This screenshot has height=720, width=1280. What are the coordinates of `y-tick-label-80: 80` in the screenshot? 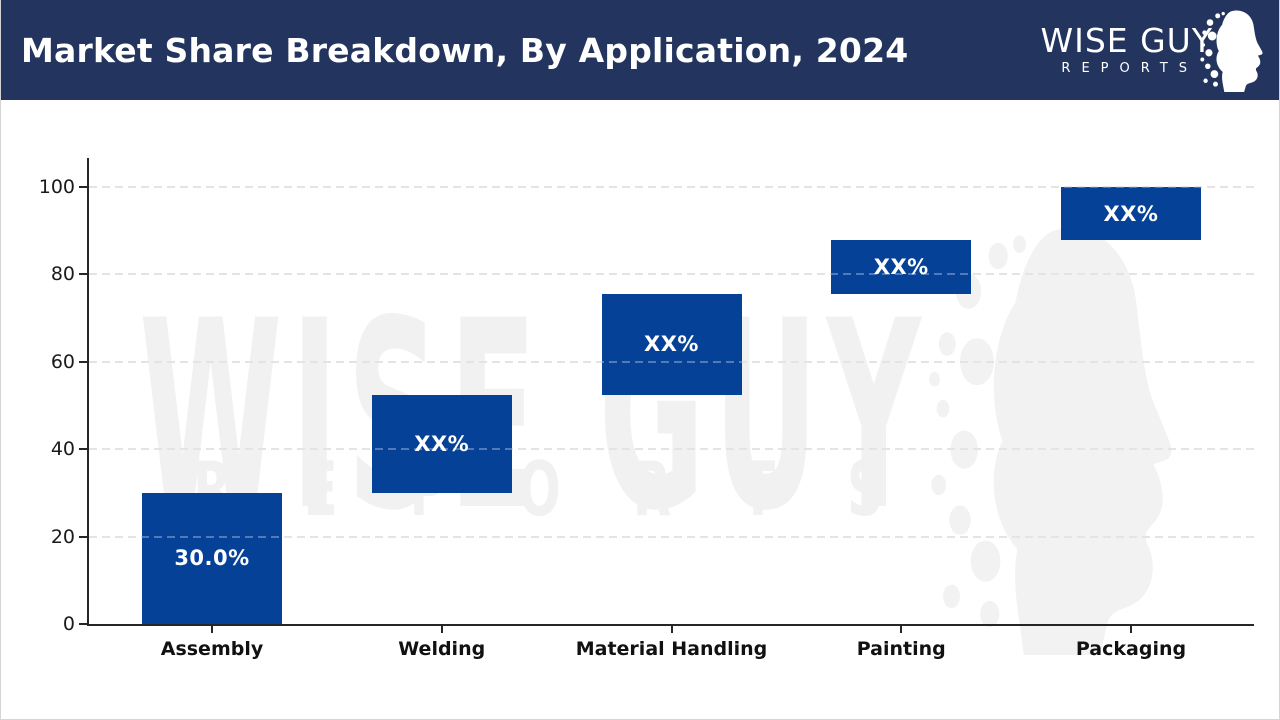 It's located at (62, 274).